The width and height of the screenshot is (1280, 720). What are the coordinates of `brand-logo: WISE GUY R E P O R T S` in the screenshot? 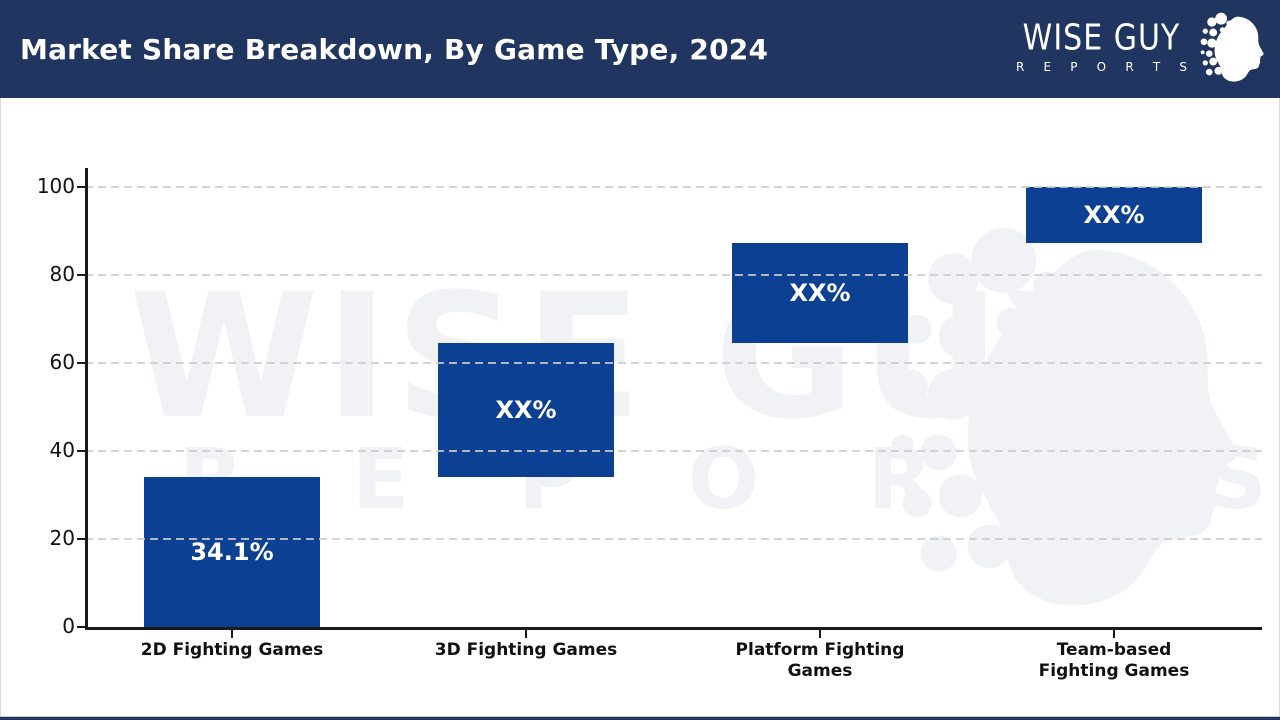 It's located at (1136, 49).